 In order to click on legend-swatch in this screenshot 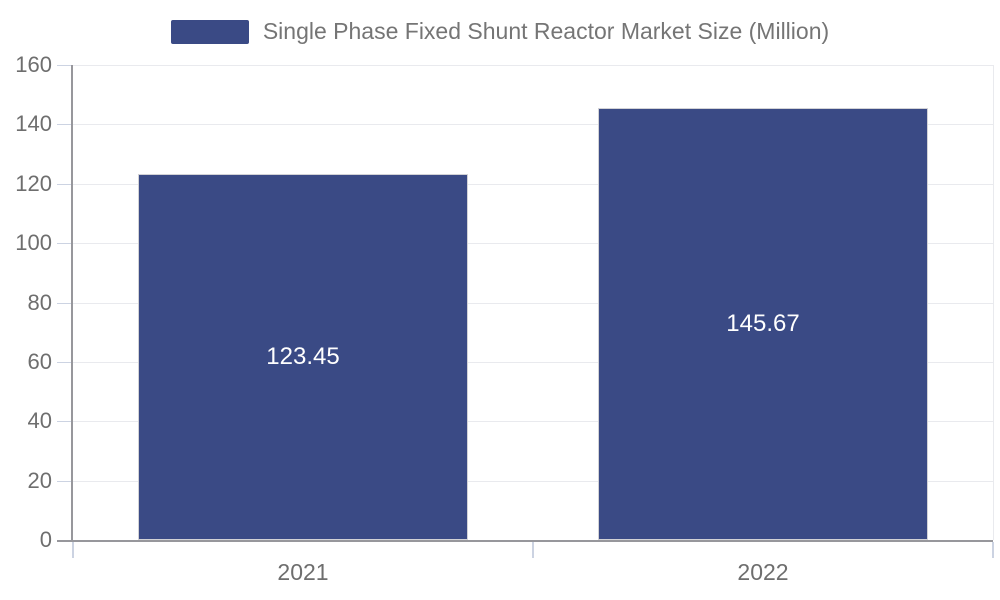, I will do `click(209, 31)`.